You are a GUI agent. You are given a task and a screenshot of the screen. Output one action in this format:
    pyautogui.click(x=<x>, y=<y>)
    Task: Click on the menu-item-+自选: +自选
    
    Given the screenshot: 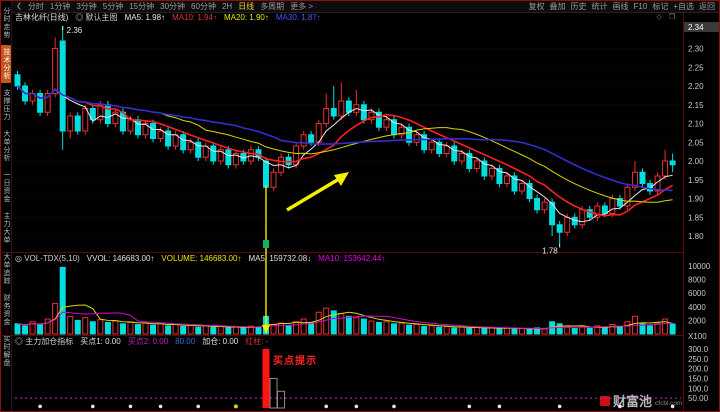 What is the action you would take?
    pyautogui.click(x=683, y=6)
    